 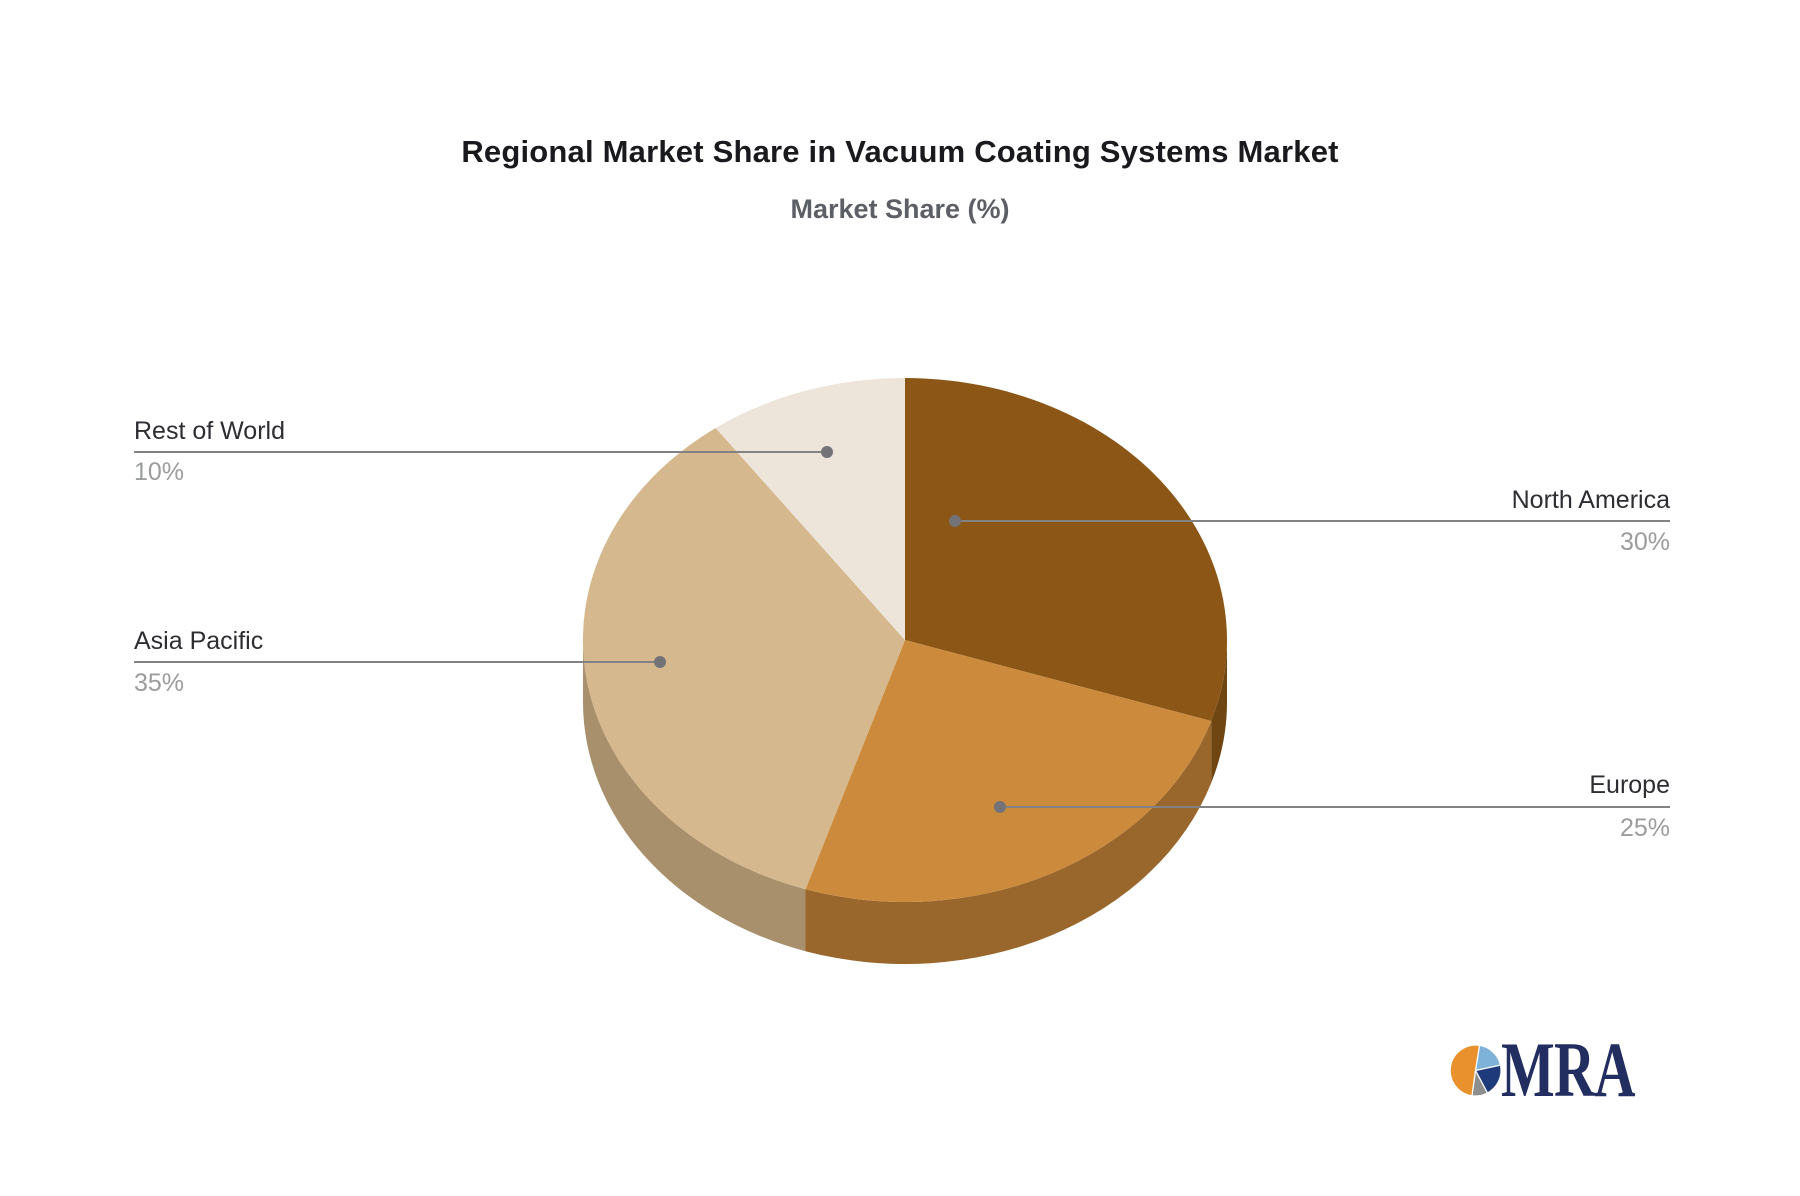 I want to click on mra-logo-pie-icon, so click(x=1475, y=1070).